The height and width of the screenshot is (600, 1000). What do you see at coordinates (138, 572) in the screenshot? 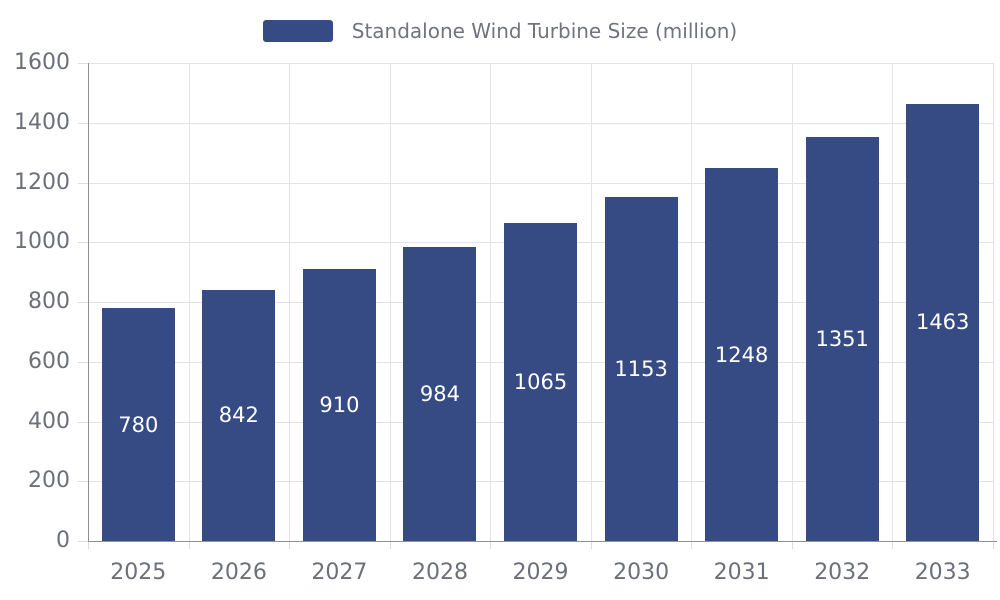
I see `x-tick-label: 2025` at bounding box center [138, 572].